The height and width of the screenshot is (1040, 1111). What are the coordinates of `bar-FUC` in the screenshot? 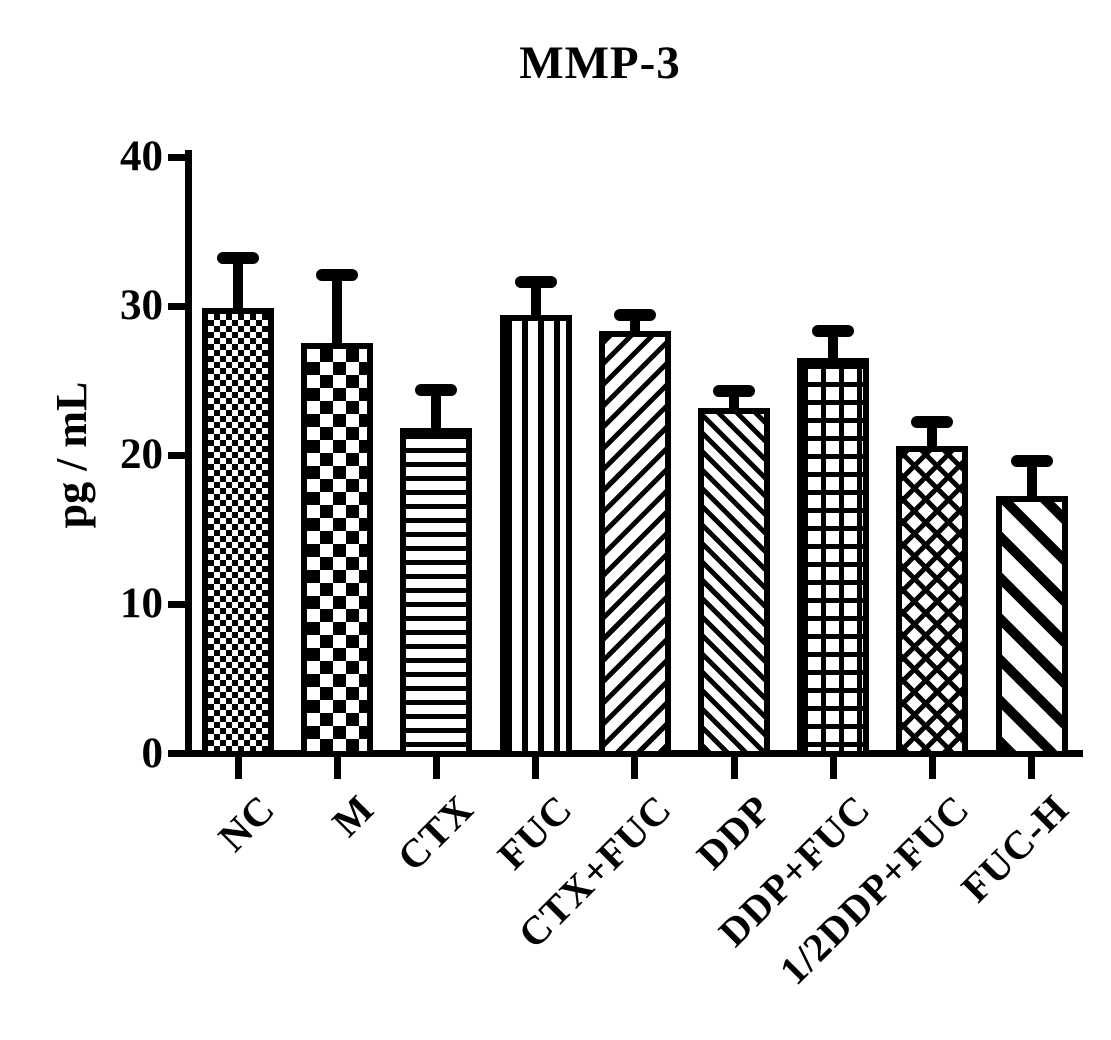 It's located at (535, 536).